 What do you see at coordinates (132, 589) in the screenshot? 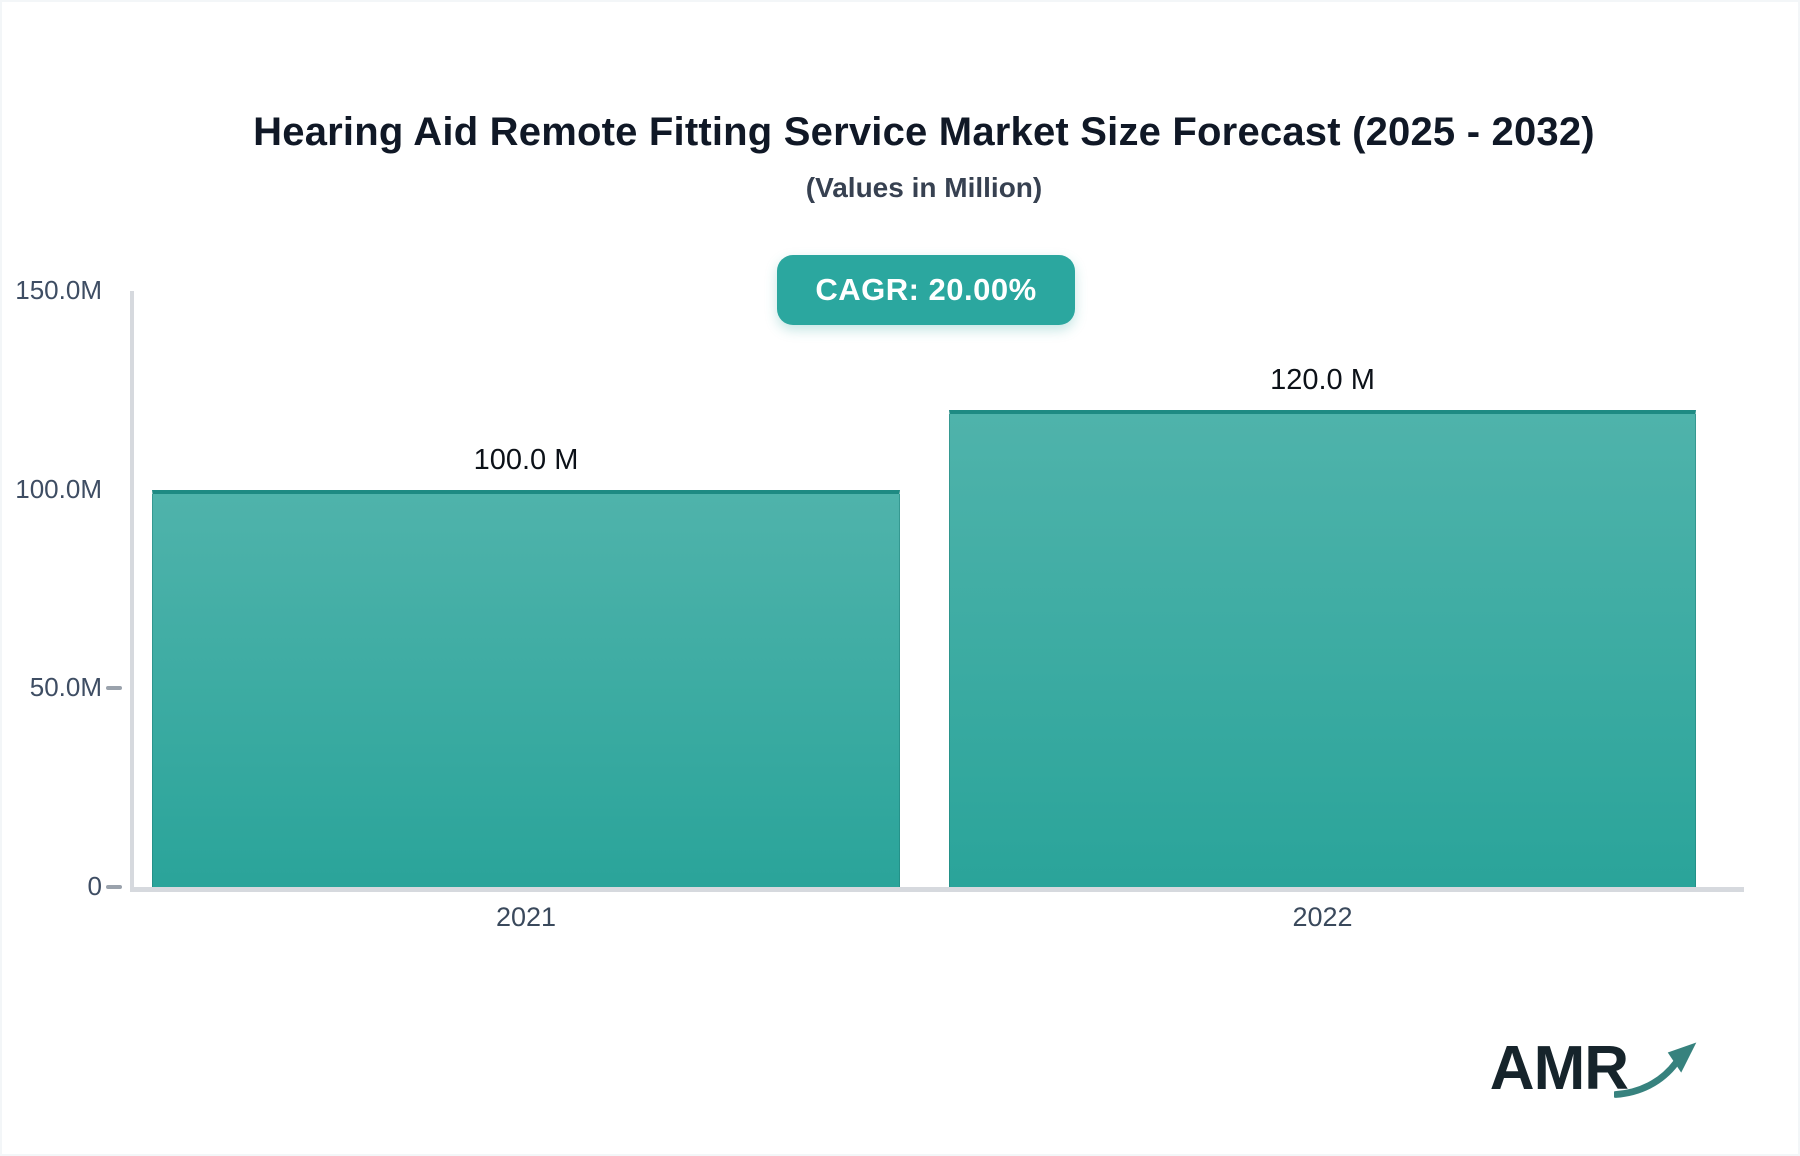
I see `y-axis-line` at bounding box center [132, 589].